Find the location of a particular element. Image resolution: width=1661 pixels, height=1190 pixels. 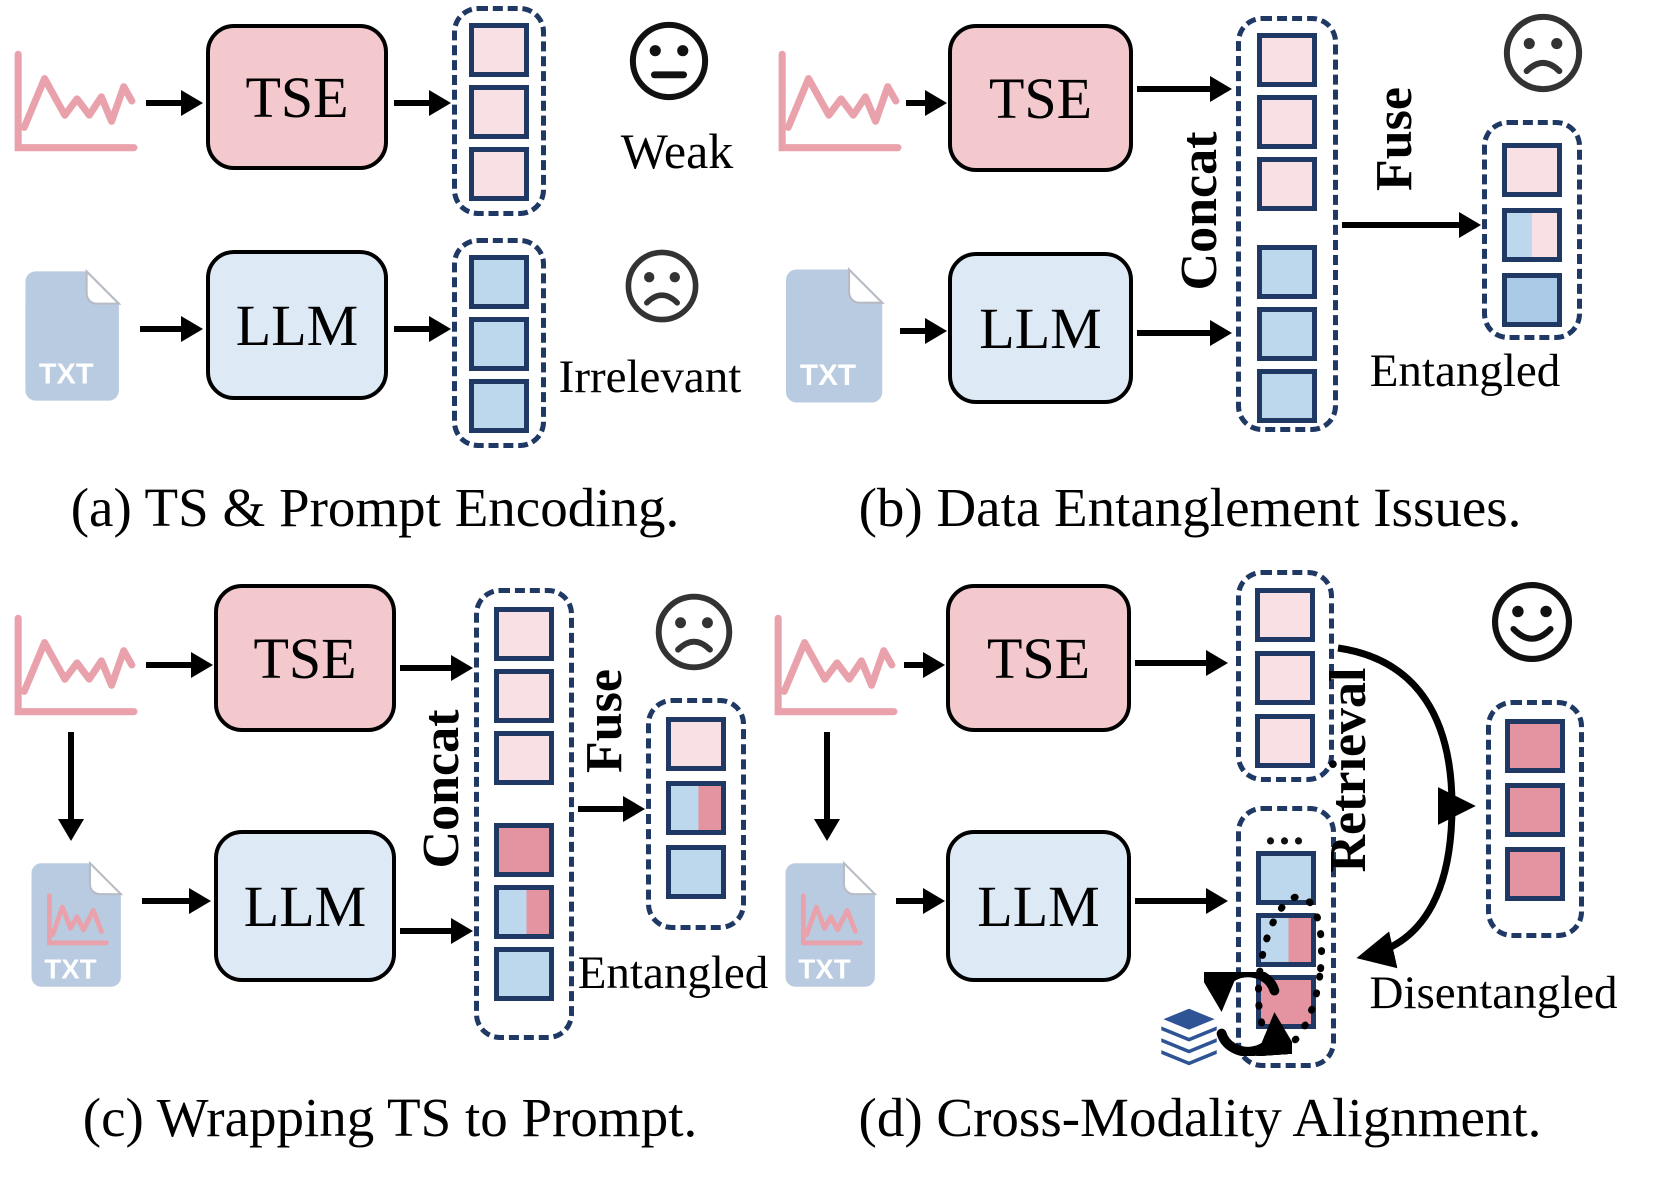

txt-file-with-chart-icon: TXT is located at coordinates (77, 923).